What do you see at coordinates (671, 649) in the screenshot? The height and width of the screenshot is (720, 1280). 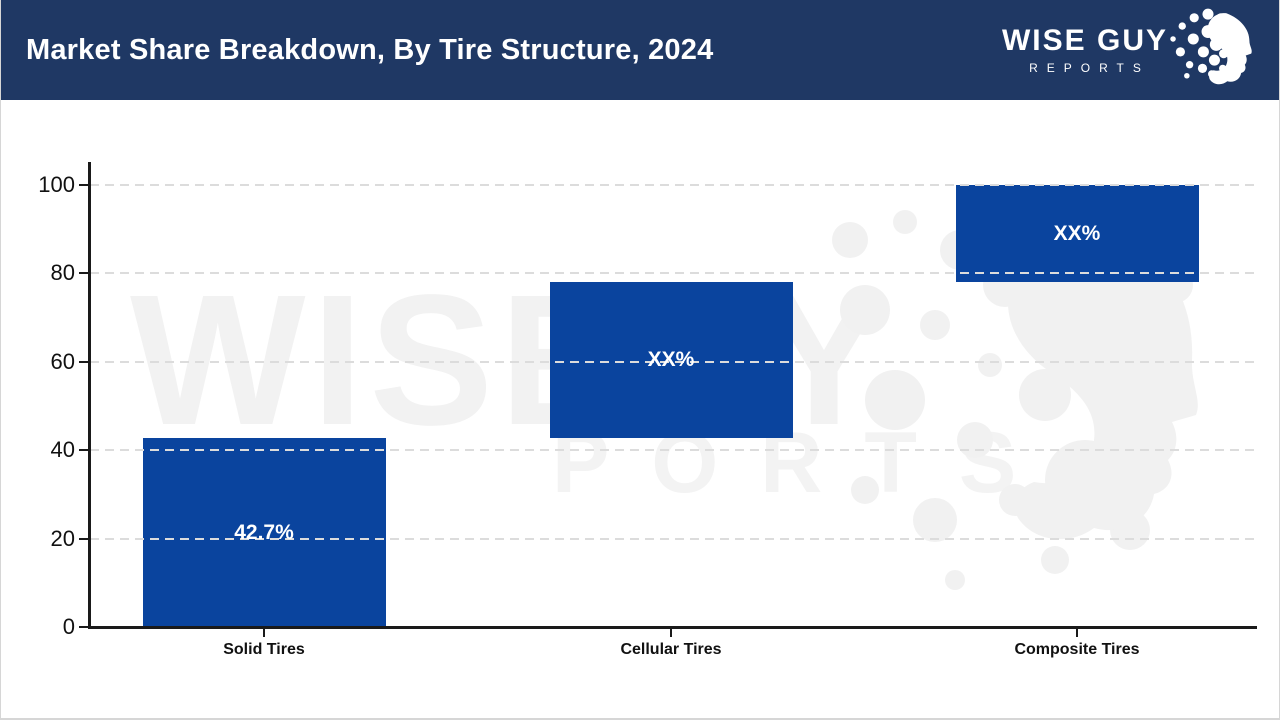 I see `x-category-label: Cellular Tires` at bounding box center [671, 649].